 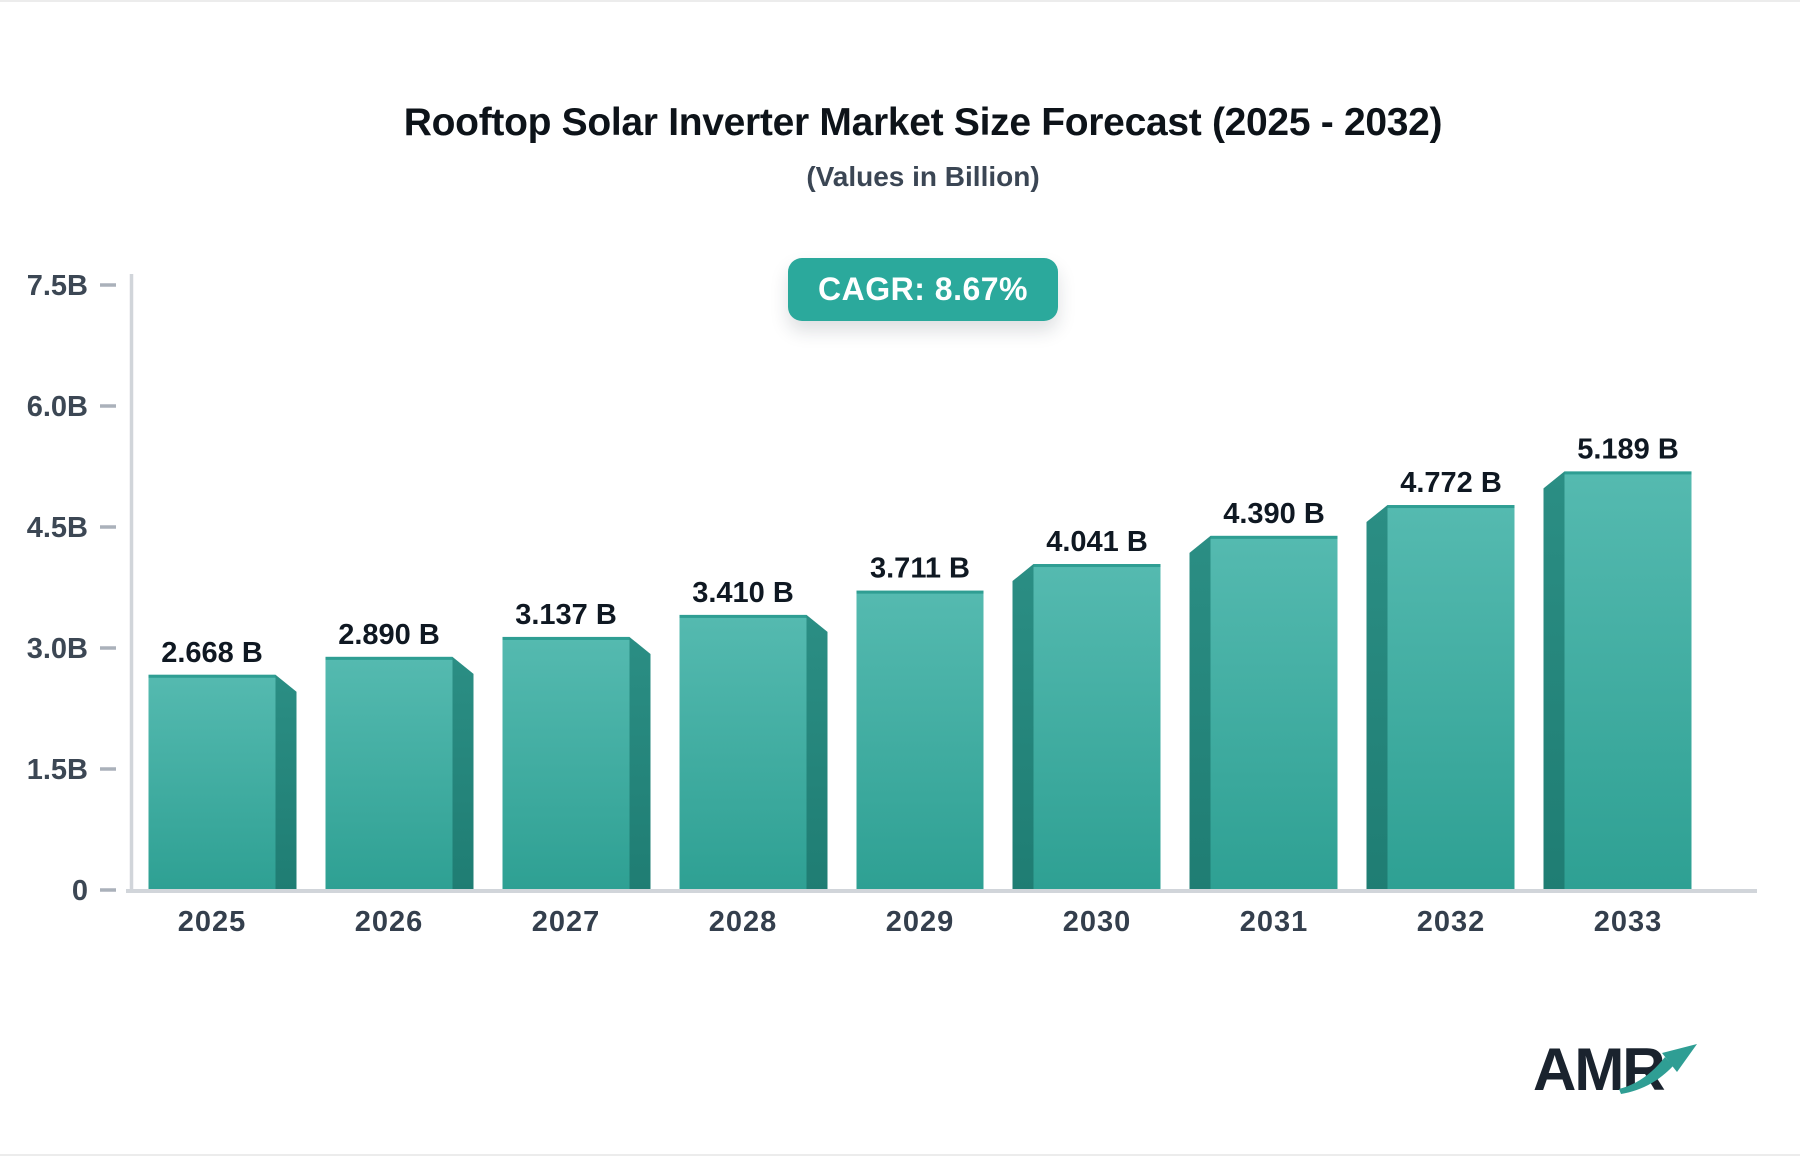 I want to click on bar-value-label: 4.390 B, so click(x=1274, y=514).